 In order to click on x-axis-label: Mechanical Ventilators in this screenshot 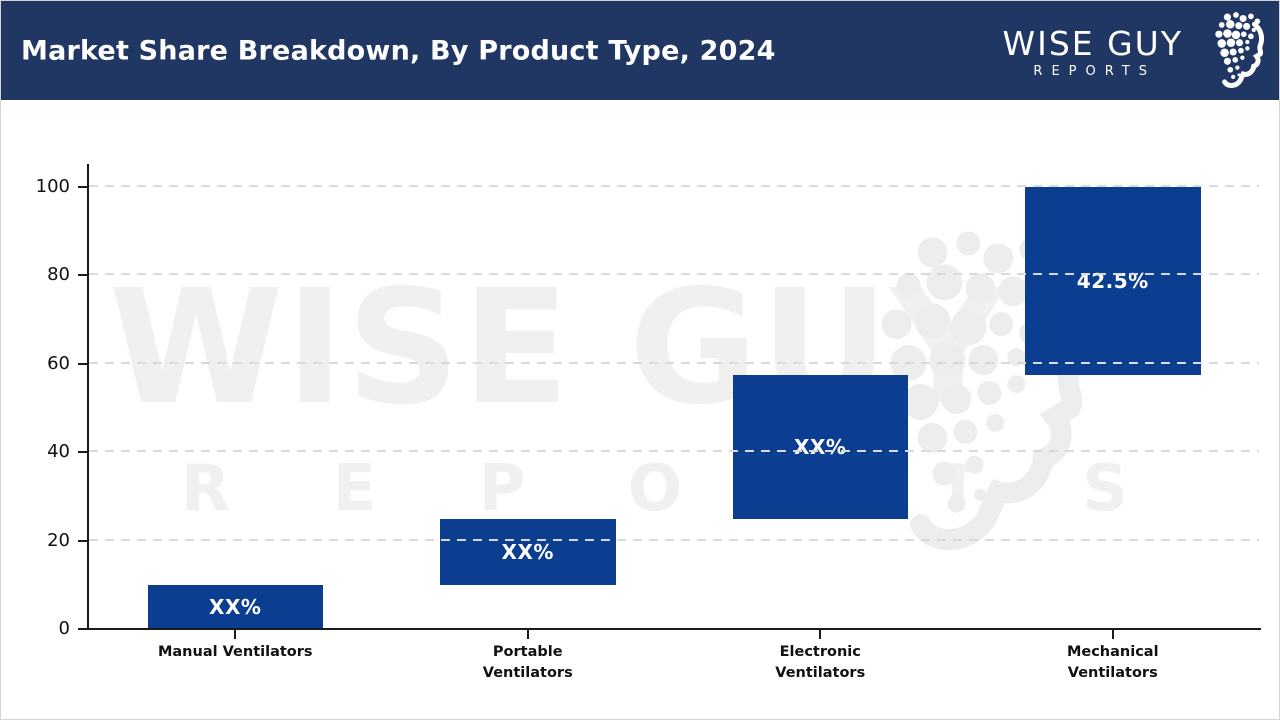, I will do `click(1112, 663)`.